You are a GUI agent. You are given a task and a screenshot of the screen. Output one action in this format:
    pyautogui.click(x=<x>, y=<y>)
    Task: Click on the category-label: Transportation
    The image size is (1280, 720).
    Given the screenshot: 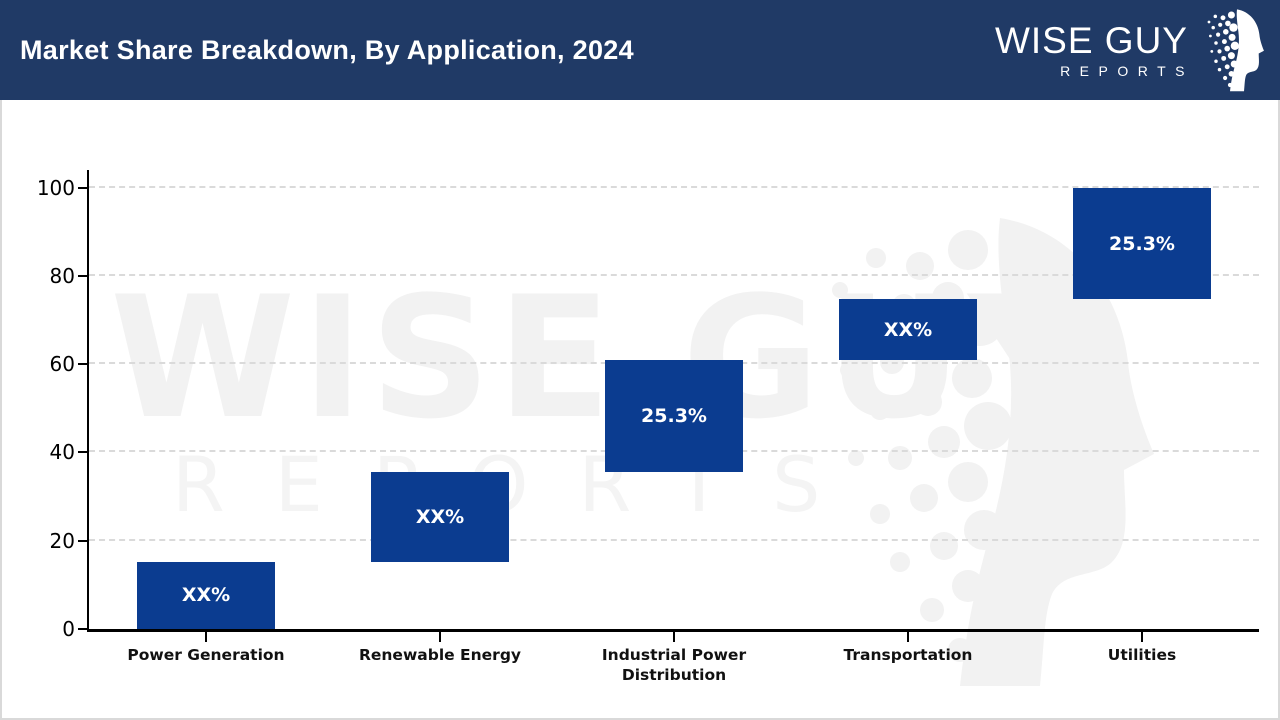 What is the action you would take?
    pyautogui.click(x=908, y=655)
    